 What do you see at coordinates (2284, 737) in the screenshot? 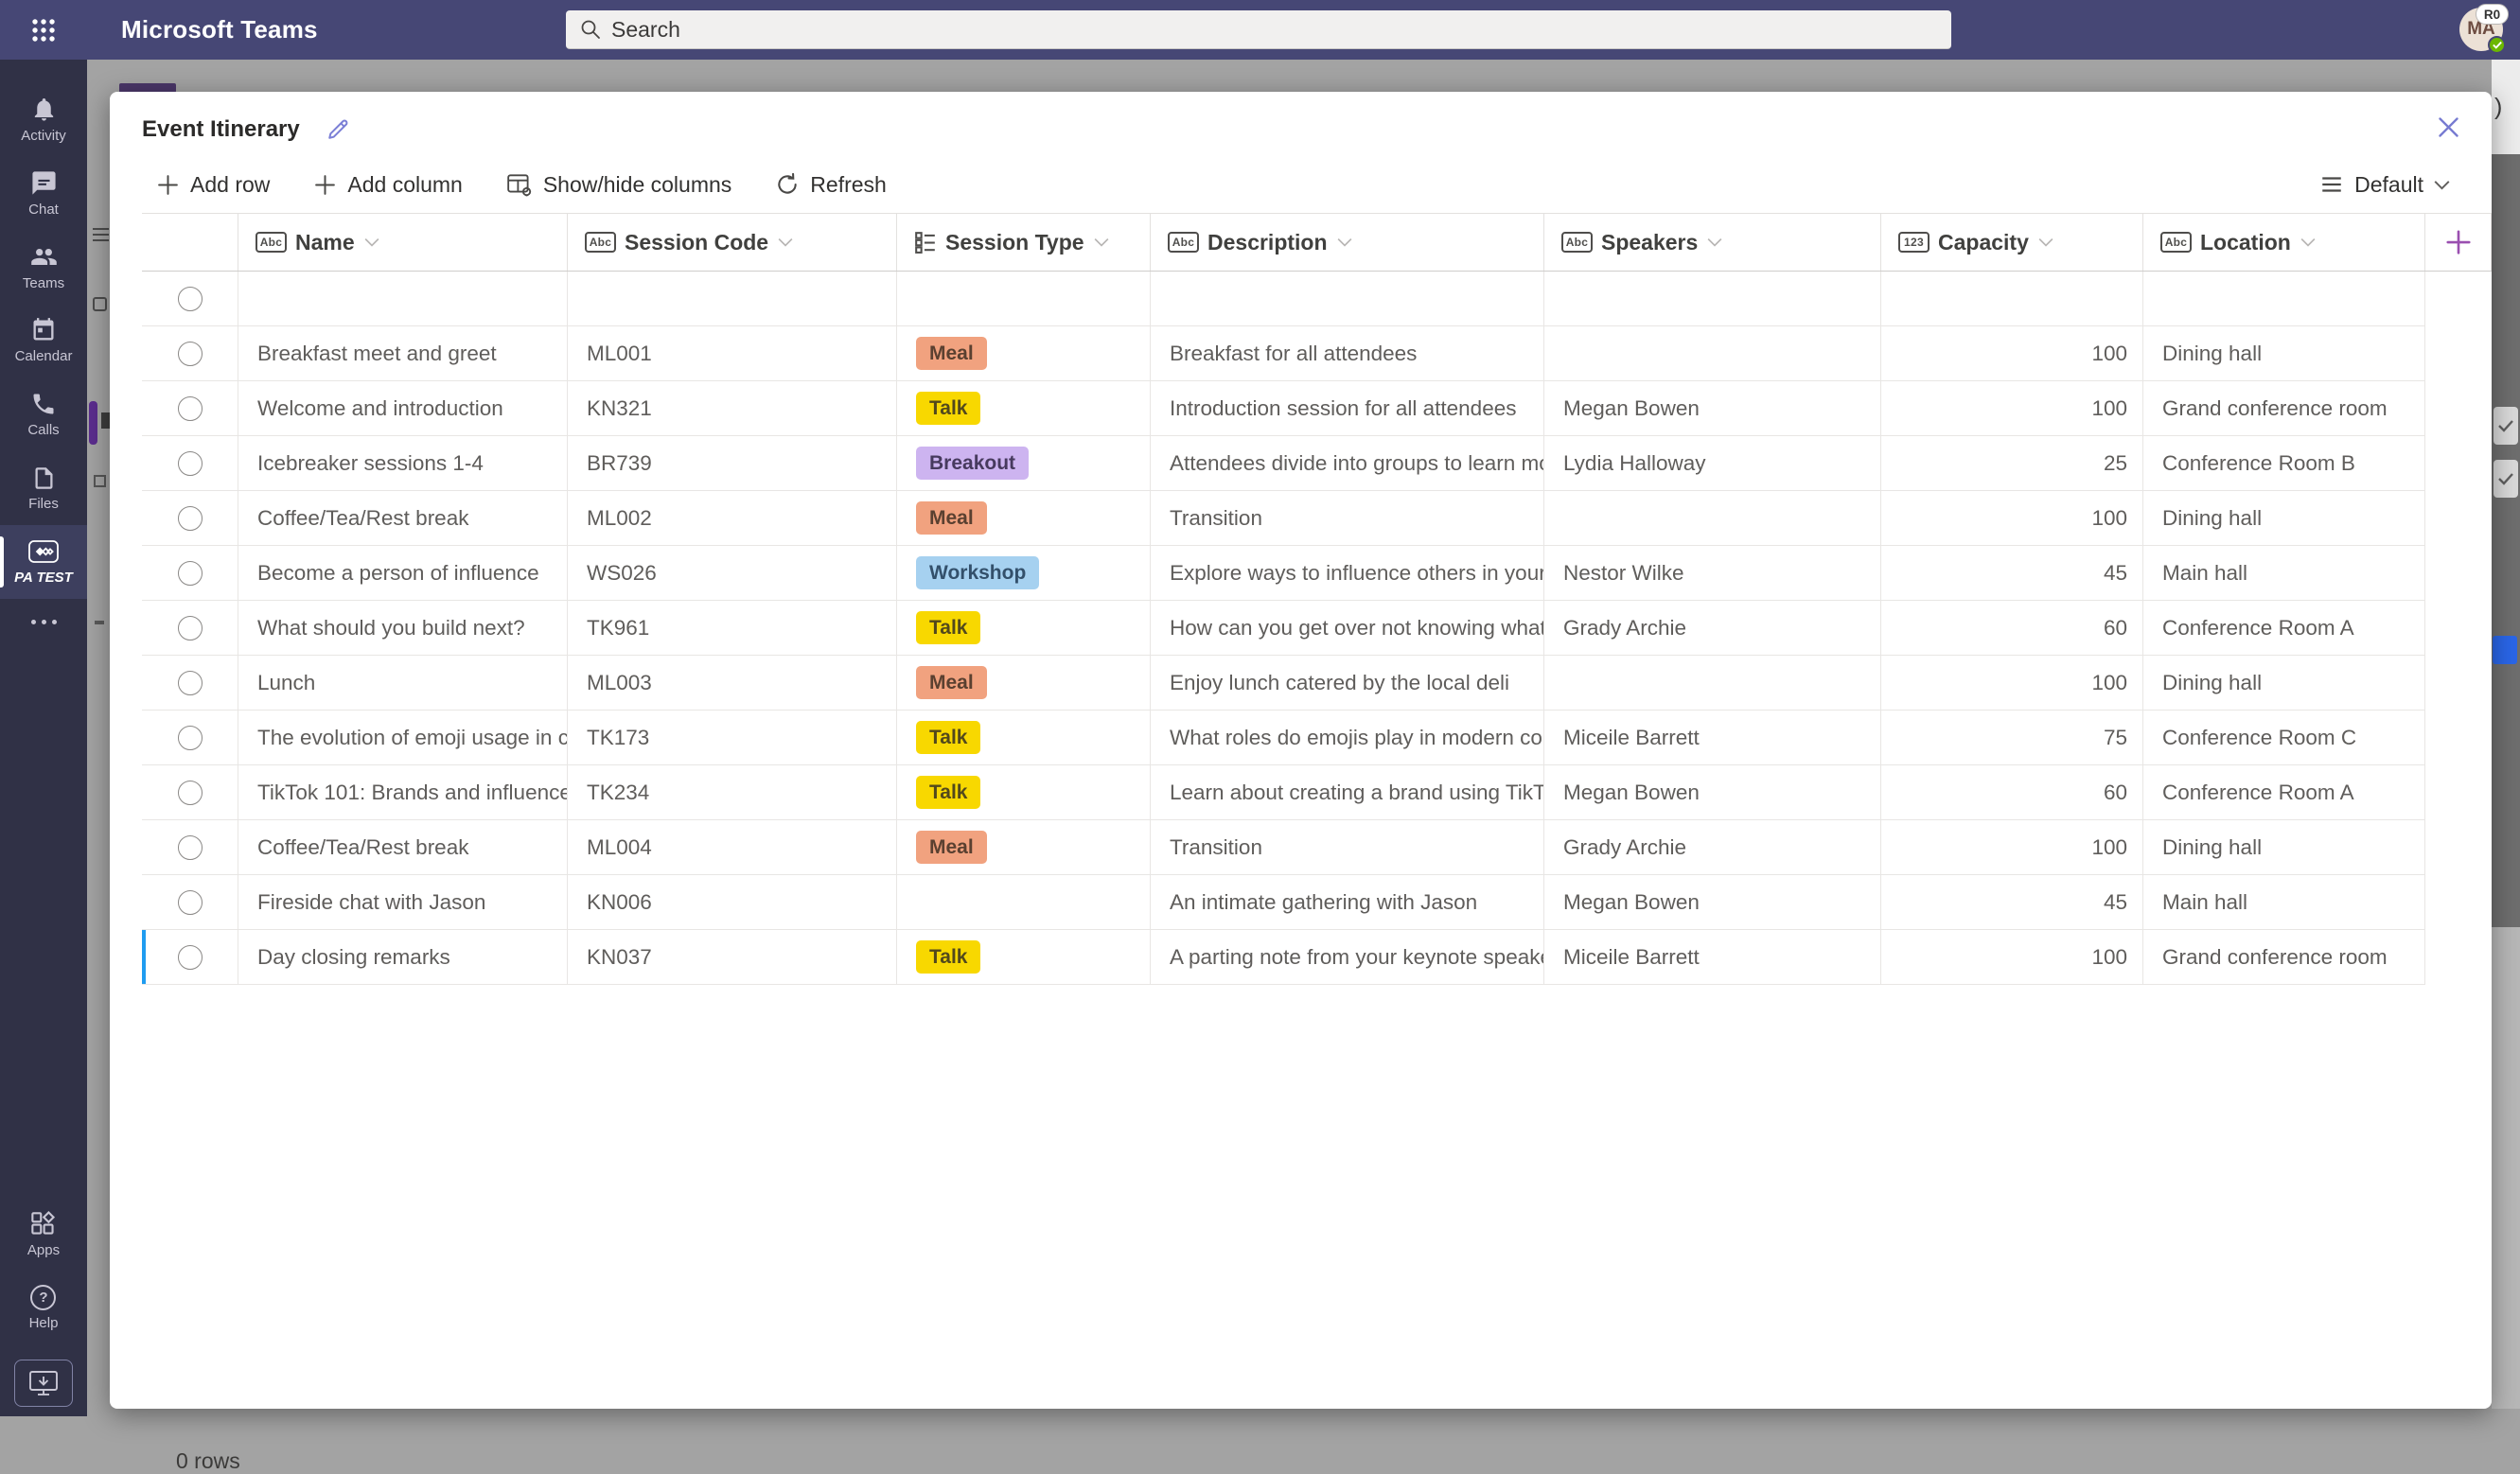
I see `cell-location: Conference Room C` at bounding box center [2284, 737].